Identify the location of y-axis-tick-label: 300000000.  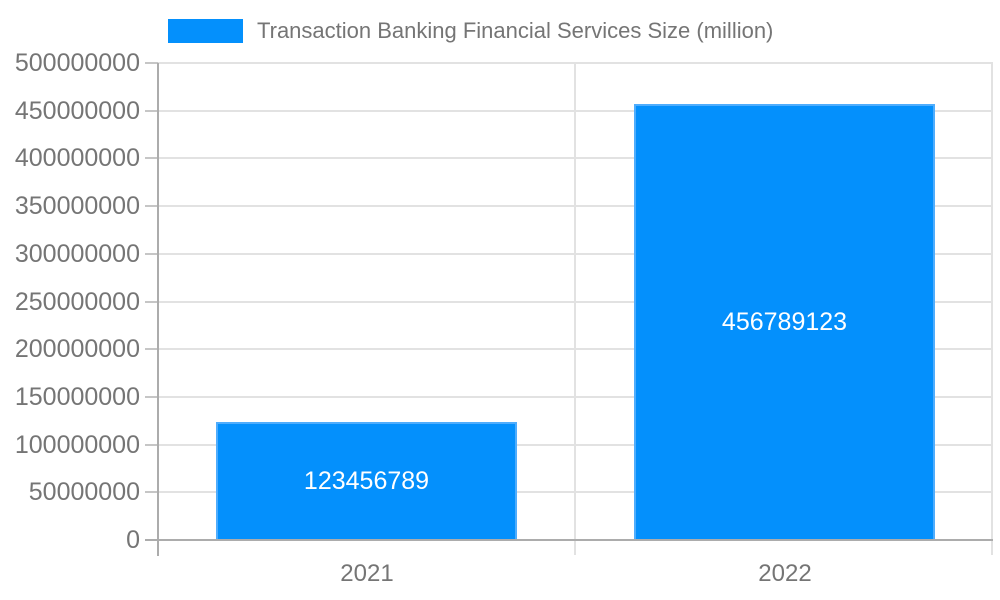
(77, 254).